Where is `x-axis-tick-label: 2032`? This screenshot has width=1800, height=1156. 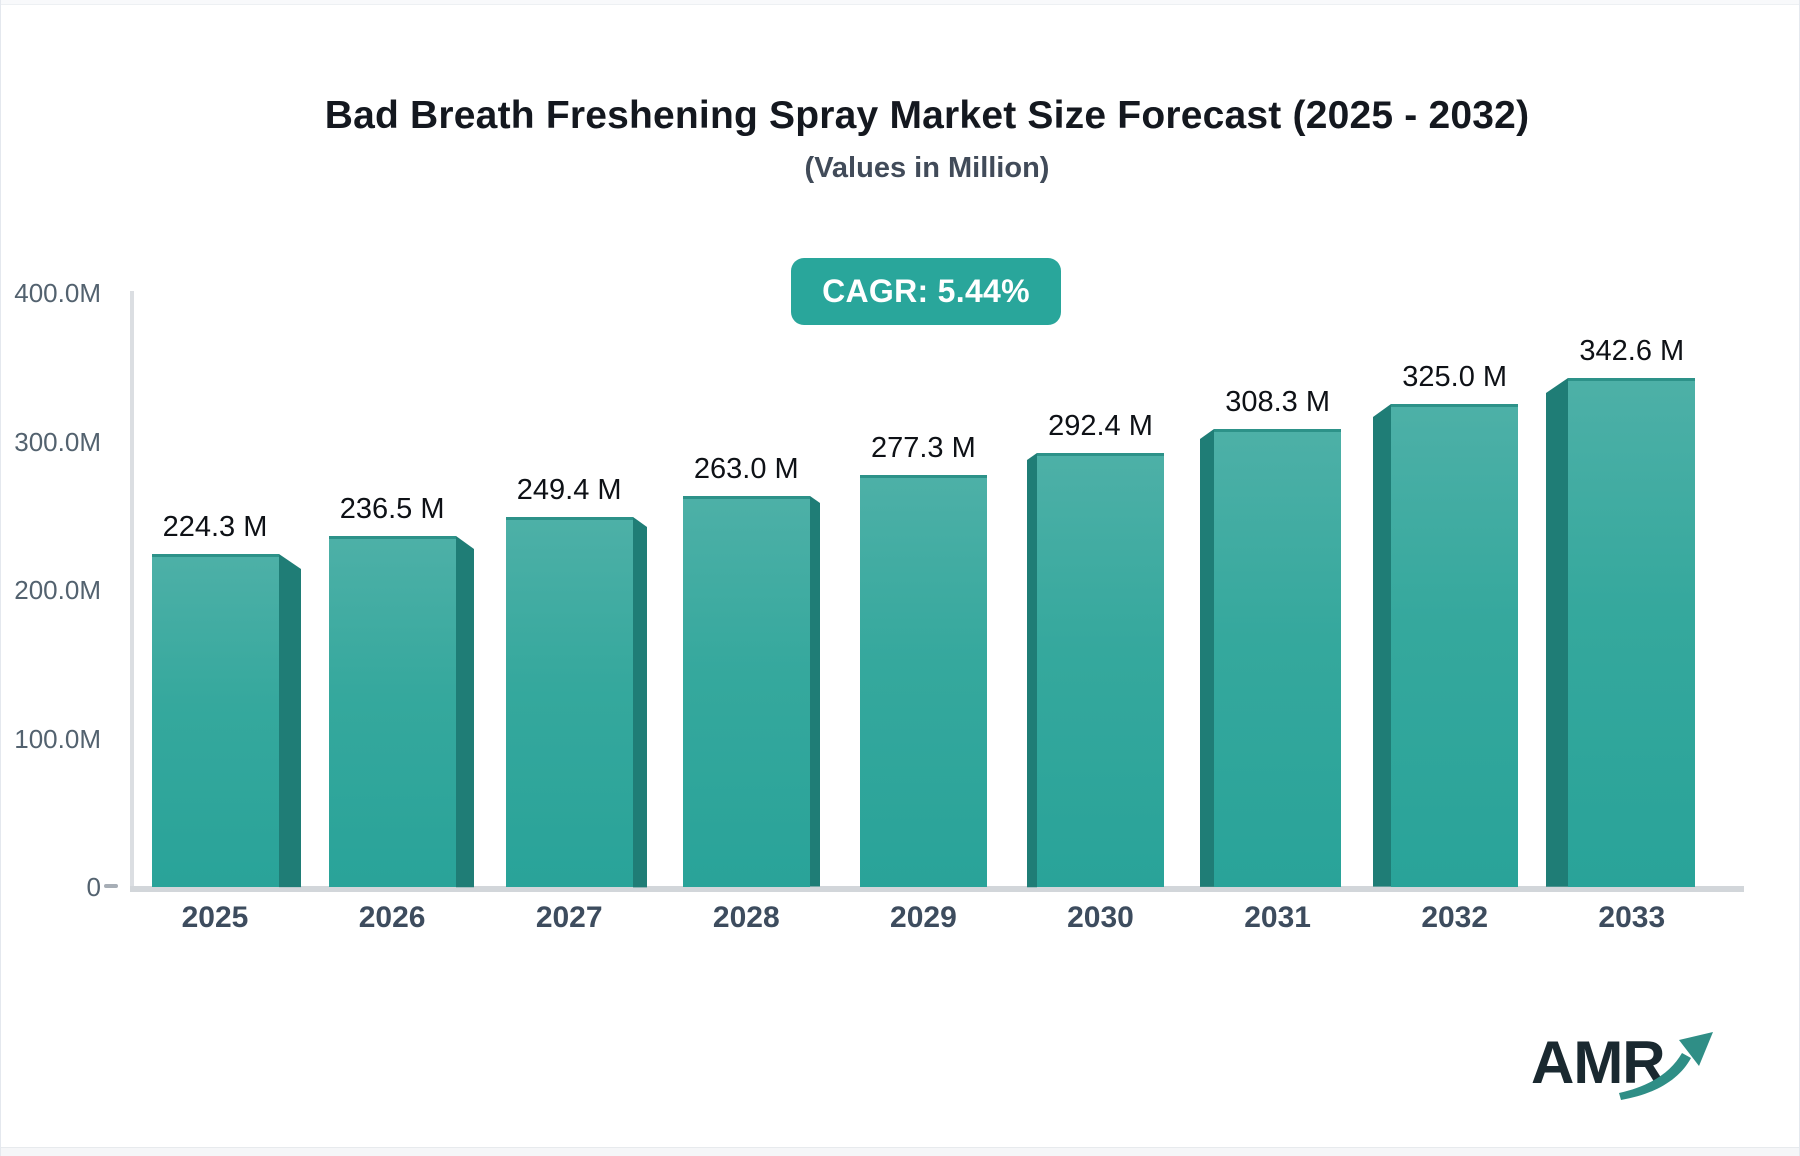 x-axis-tick-label: 2032 is located at coordinates (1455, 917).